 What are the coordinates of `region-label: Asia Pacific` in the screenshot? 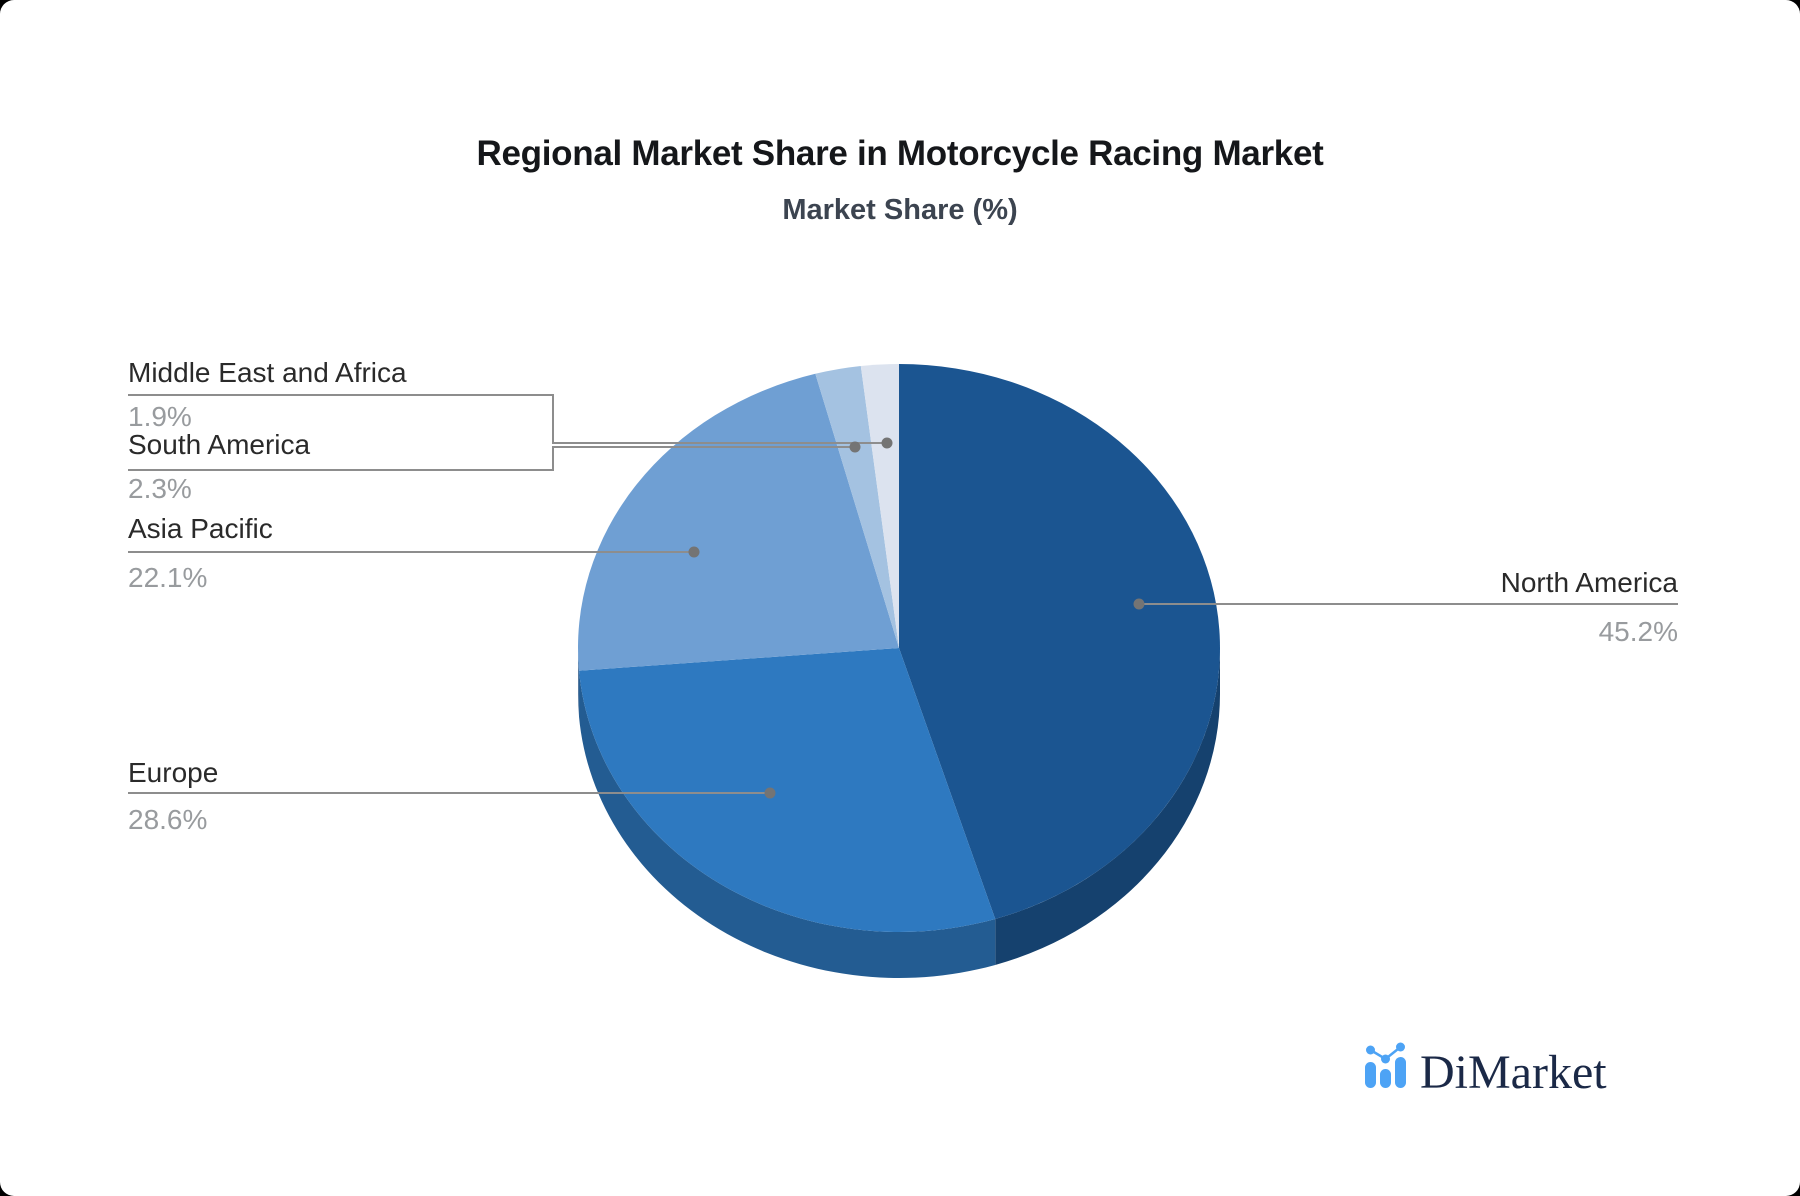 It's located at (200, 528).